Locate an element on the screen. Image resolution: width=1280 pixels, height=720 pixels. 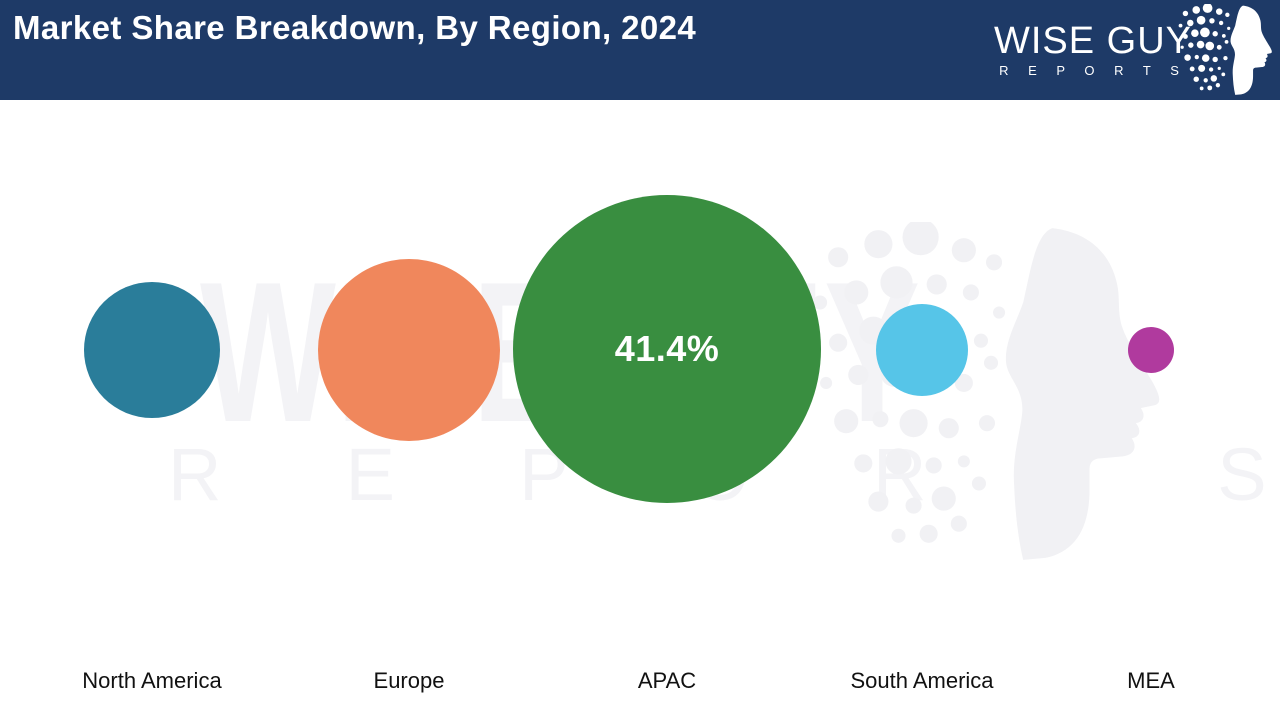
bubble-value-label: 41.4% is located at coordinates (667, 348).